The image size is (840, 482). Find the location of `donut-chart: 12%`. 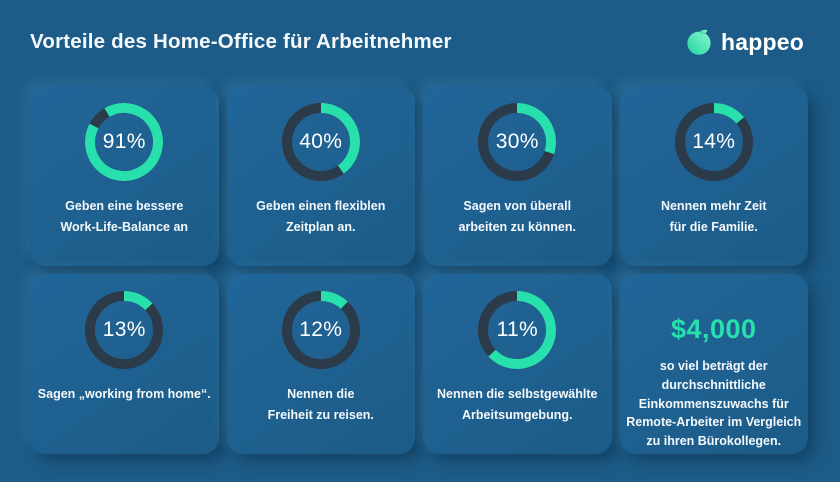

donut-chart: 12% is located at coordinates (320, 330).